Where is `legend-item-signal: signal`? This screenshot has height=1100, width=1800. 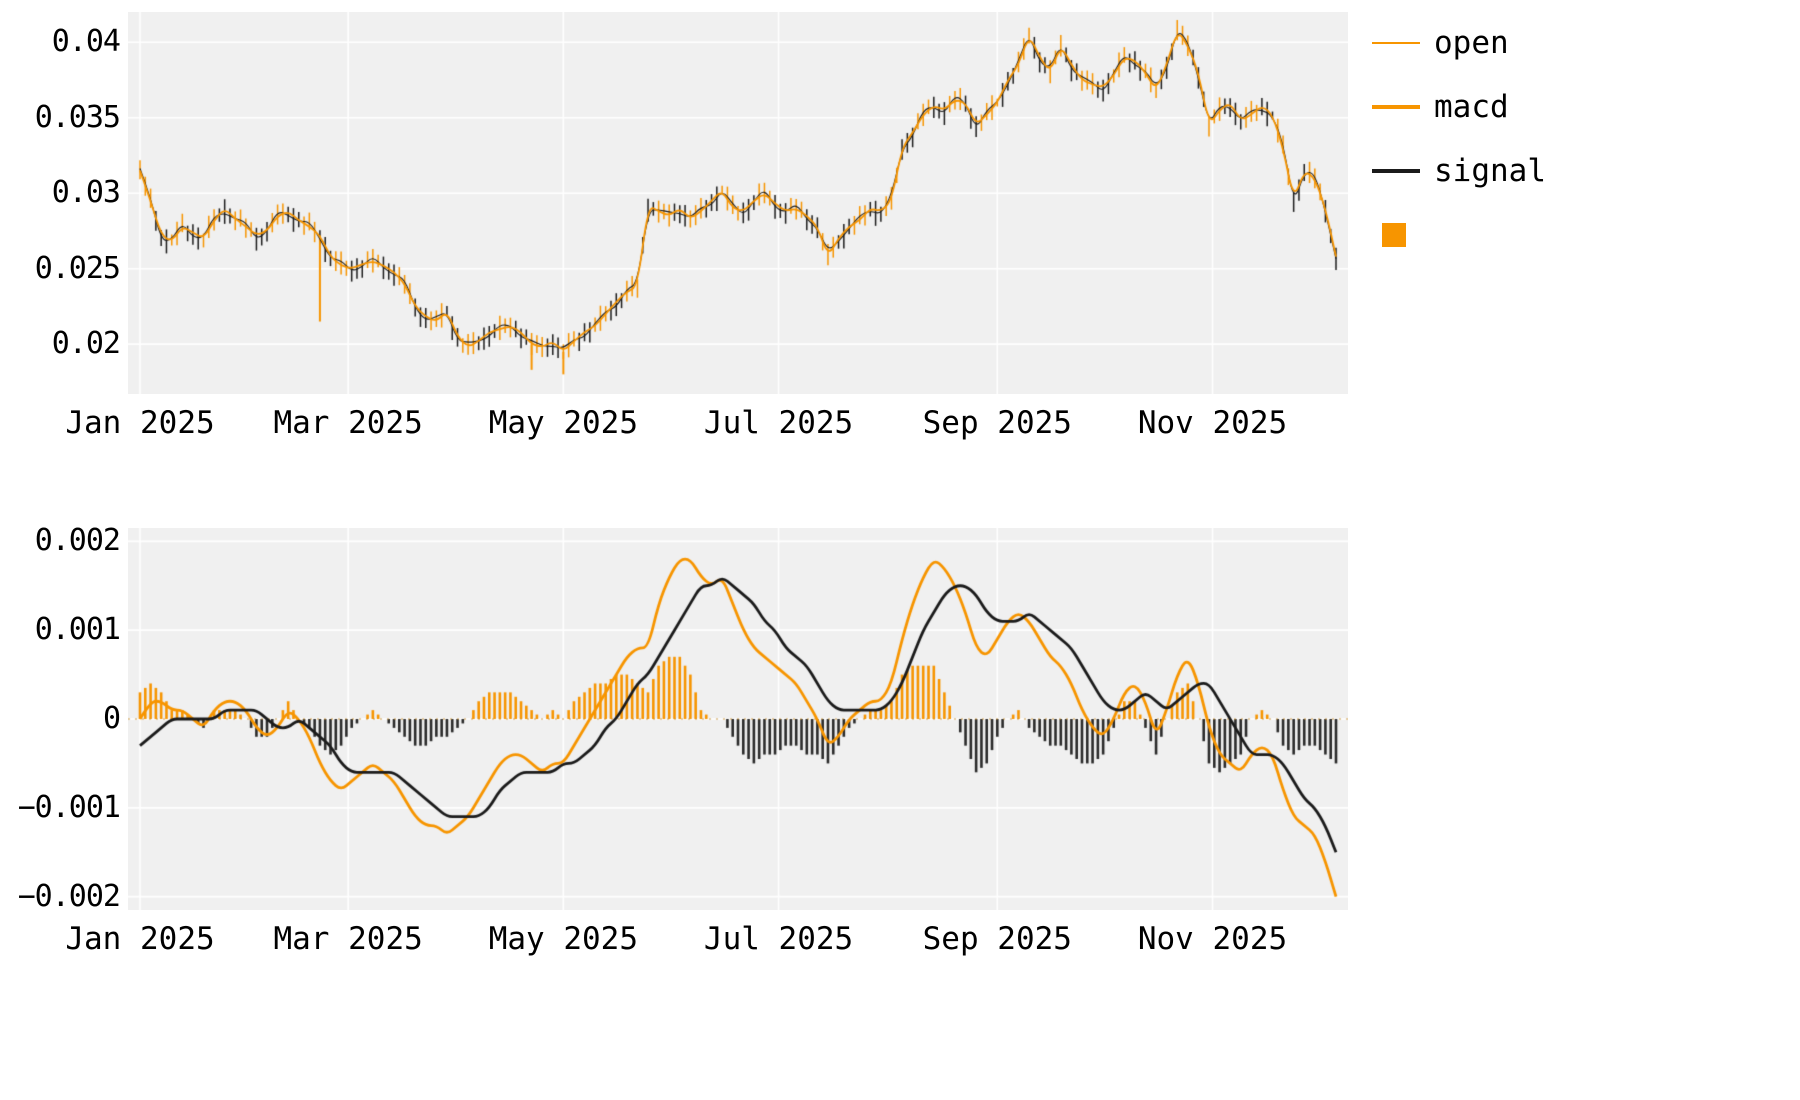
legend-item-signal: signal is located at coordinates (1459, 171).